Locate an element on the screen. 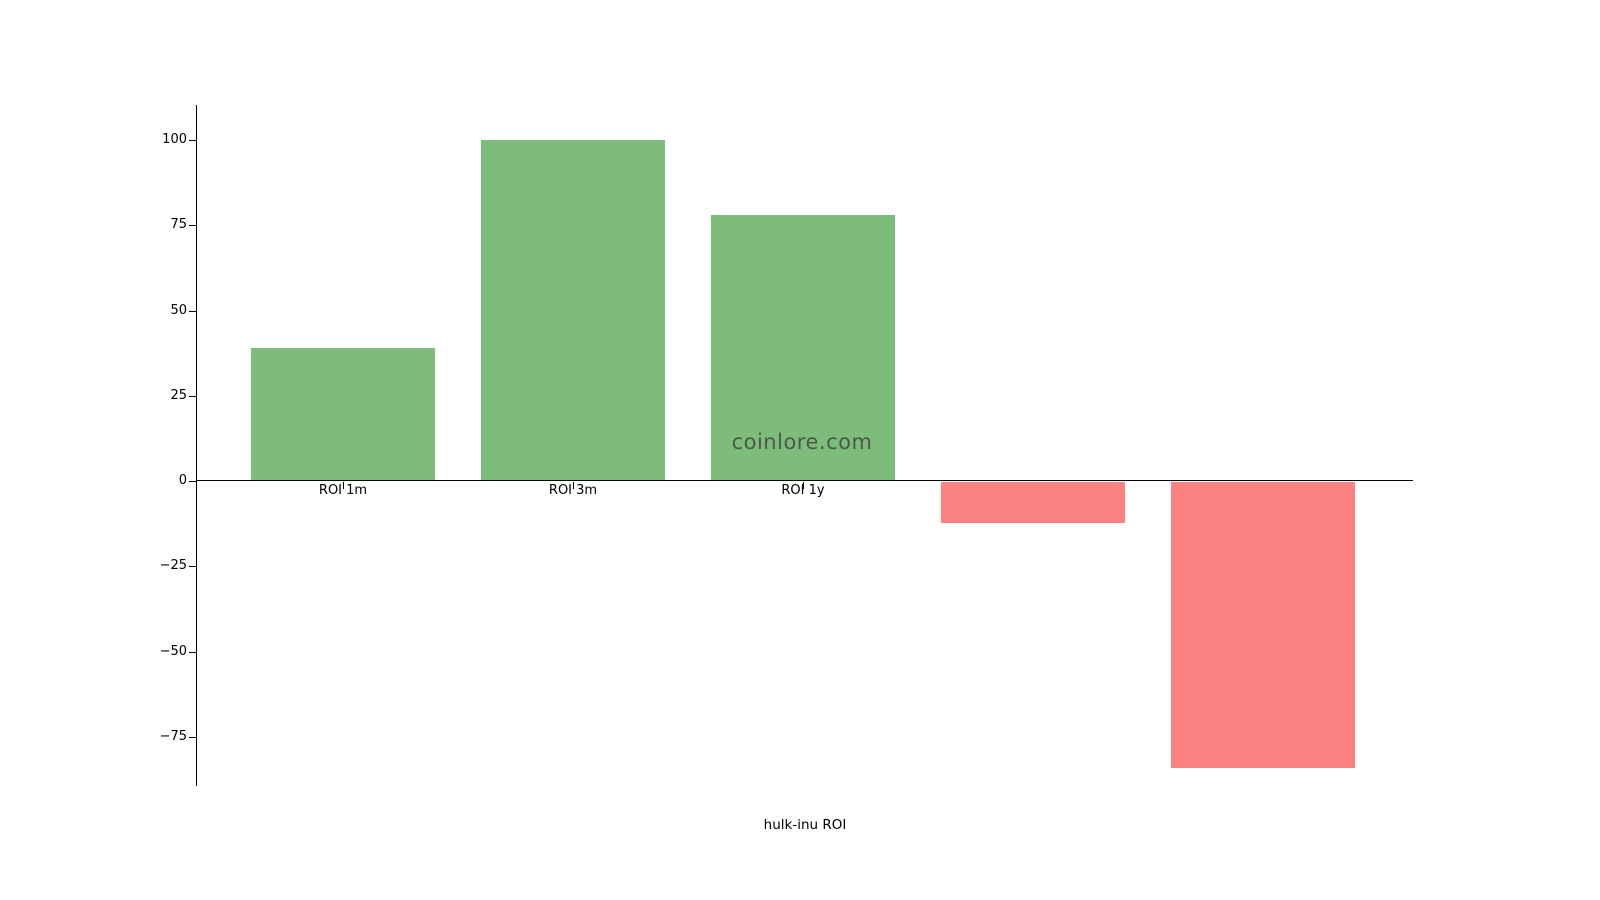  x-axis-tick-label: ROI 1y is located at coordinates (803, 490).